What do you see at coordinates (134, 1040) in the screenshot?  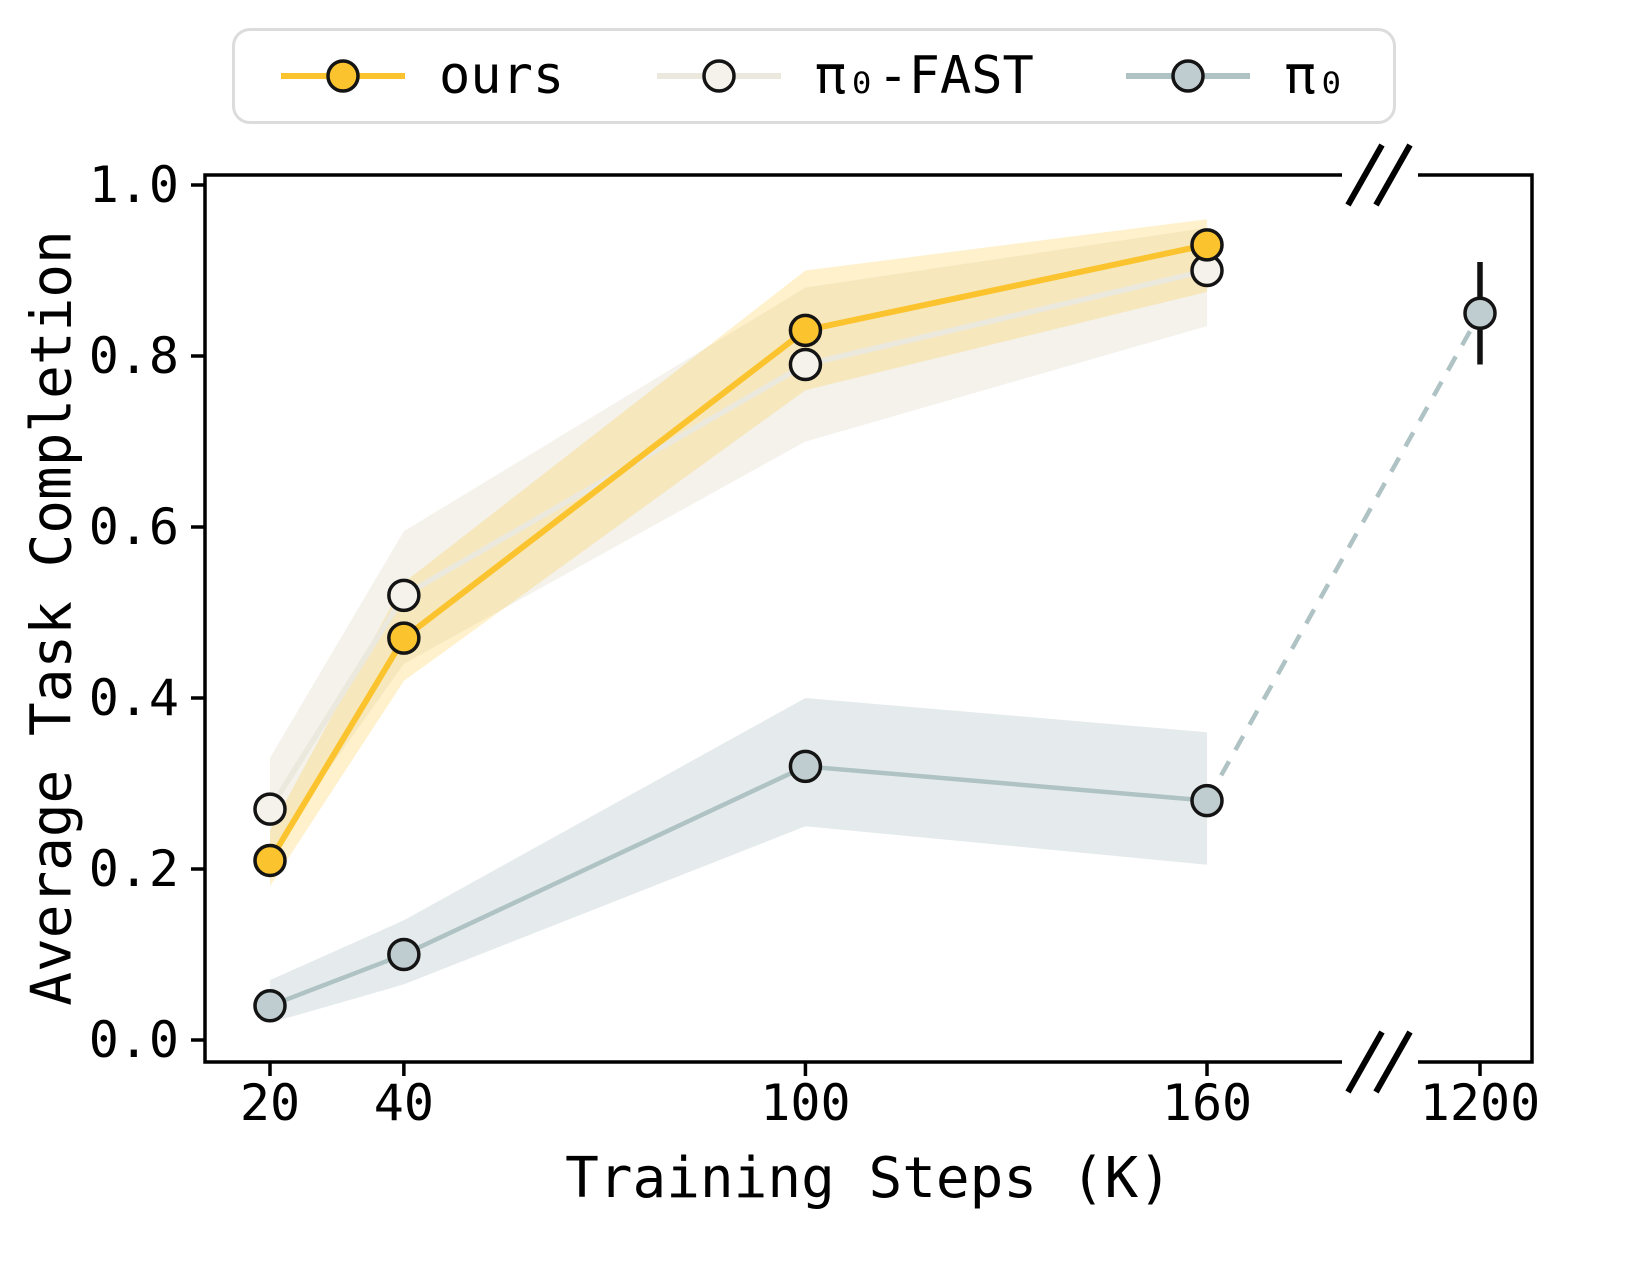 I see `y-tick-label: 0.0` at bounding box center [134, 1040].